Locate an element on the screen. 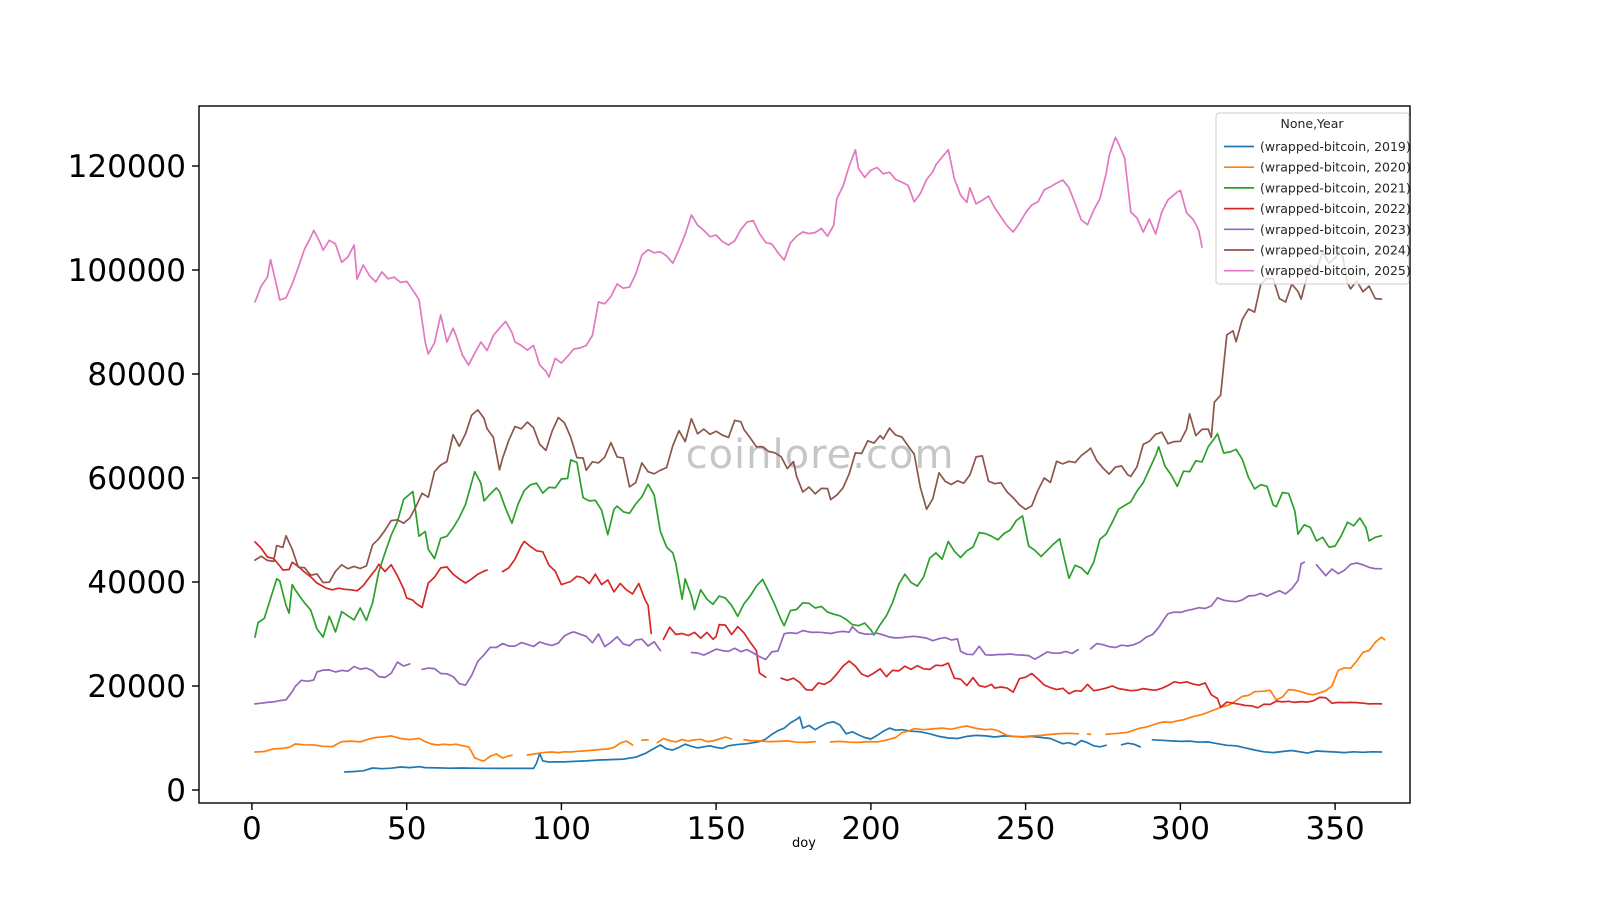 The image size is (1600, 900). legend-box is located at coordinates (1312, 198).